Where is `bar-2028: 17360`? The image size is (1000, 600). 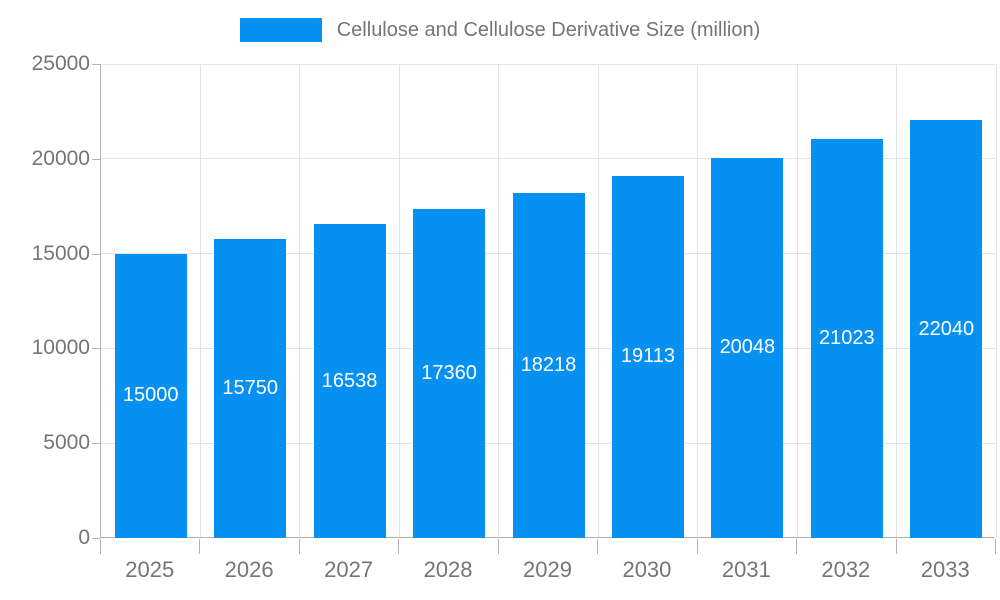
bar-2028: 17360 is located at coordinates (449, 373).